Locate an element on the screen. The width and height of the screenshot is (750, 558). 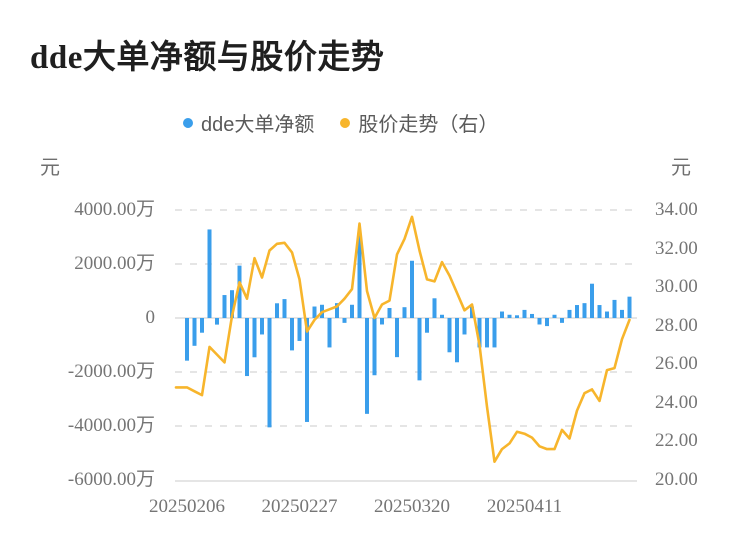
legend-label-dde: dde大单净额 is located at coordinates (258, 125).